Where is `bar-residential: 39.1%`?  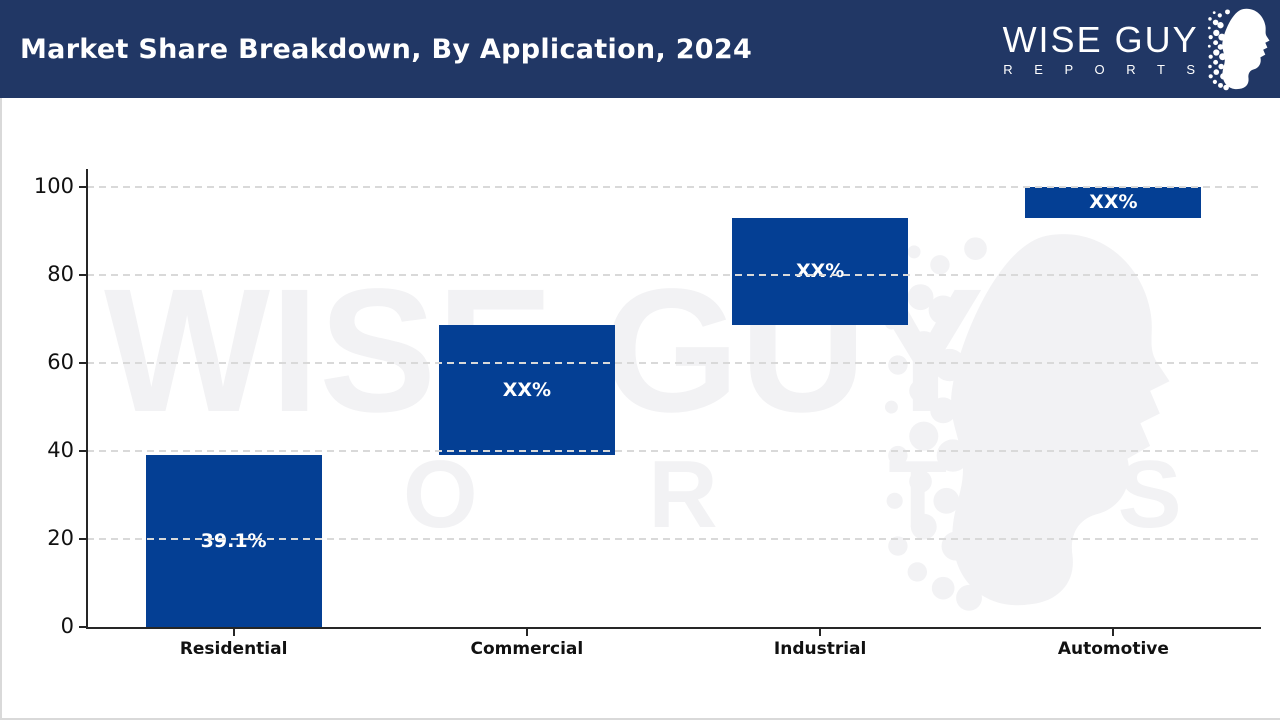
bar-residential: 39.1% is located at coordinates (233, 540).